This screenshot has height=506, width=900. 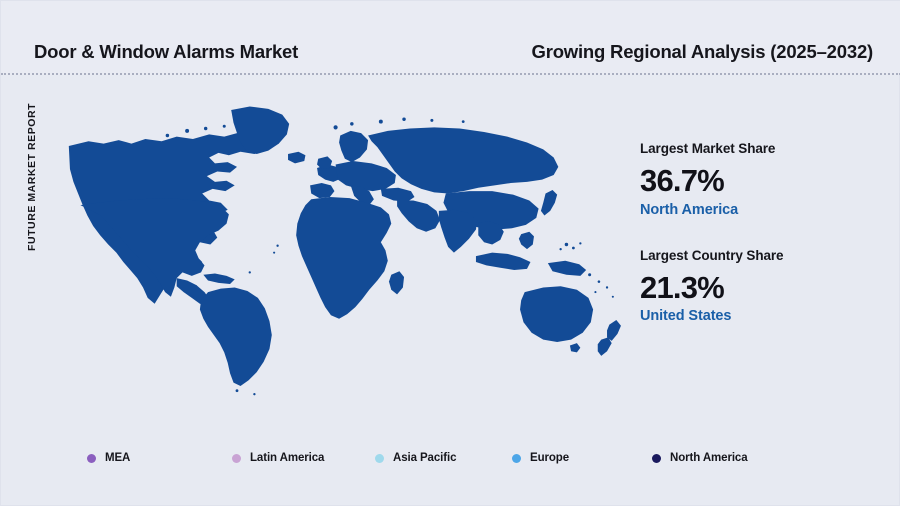 I want to click on legend-dot-europe, so click(x=516, y=458).